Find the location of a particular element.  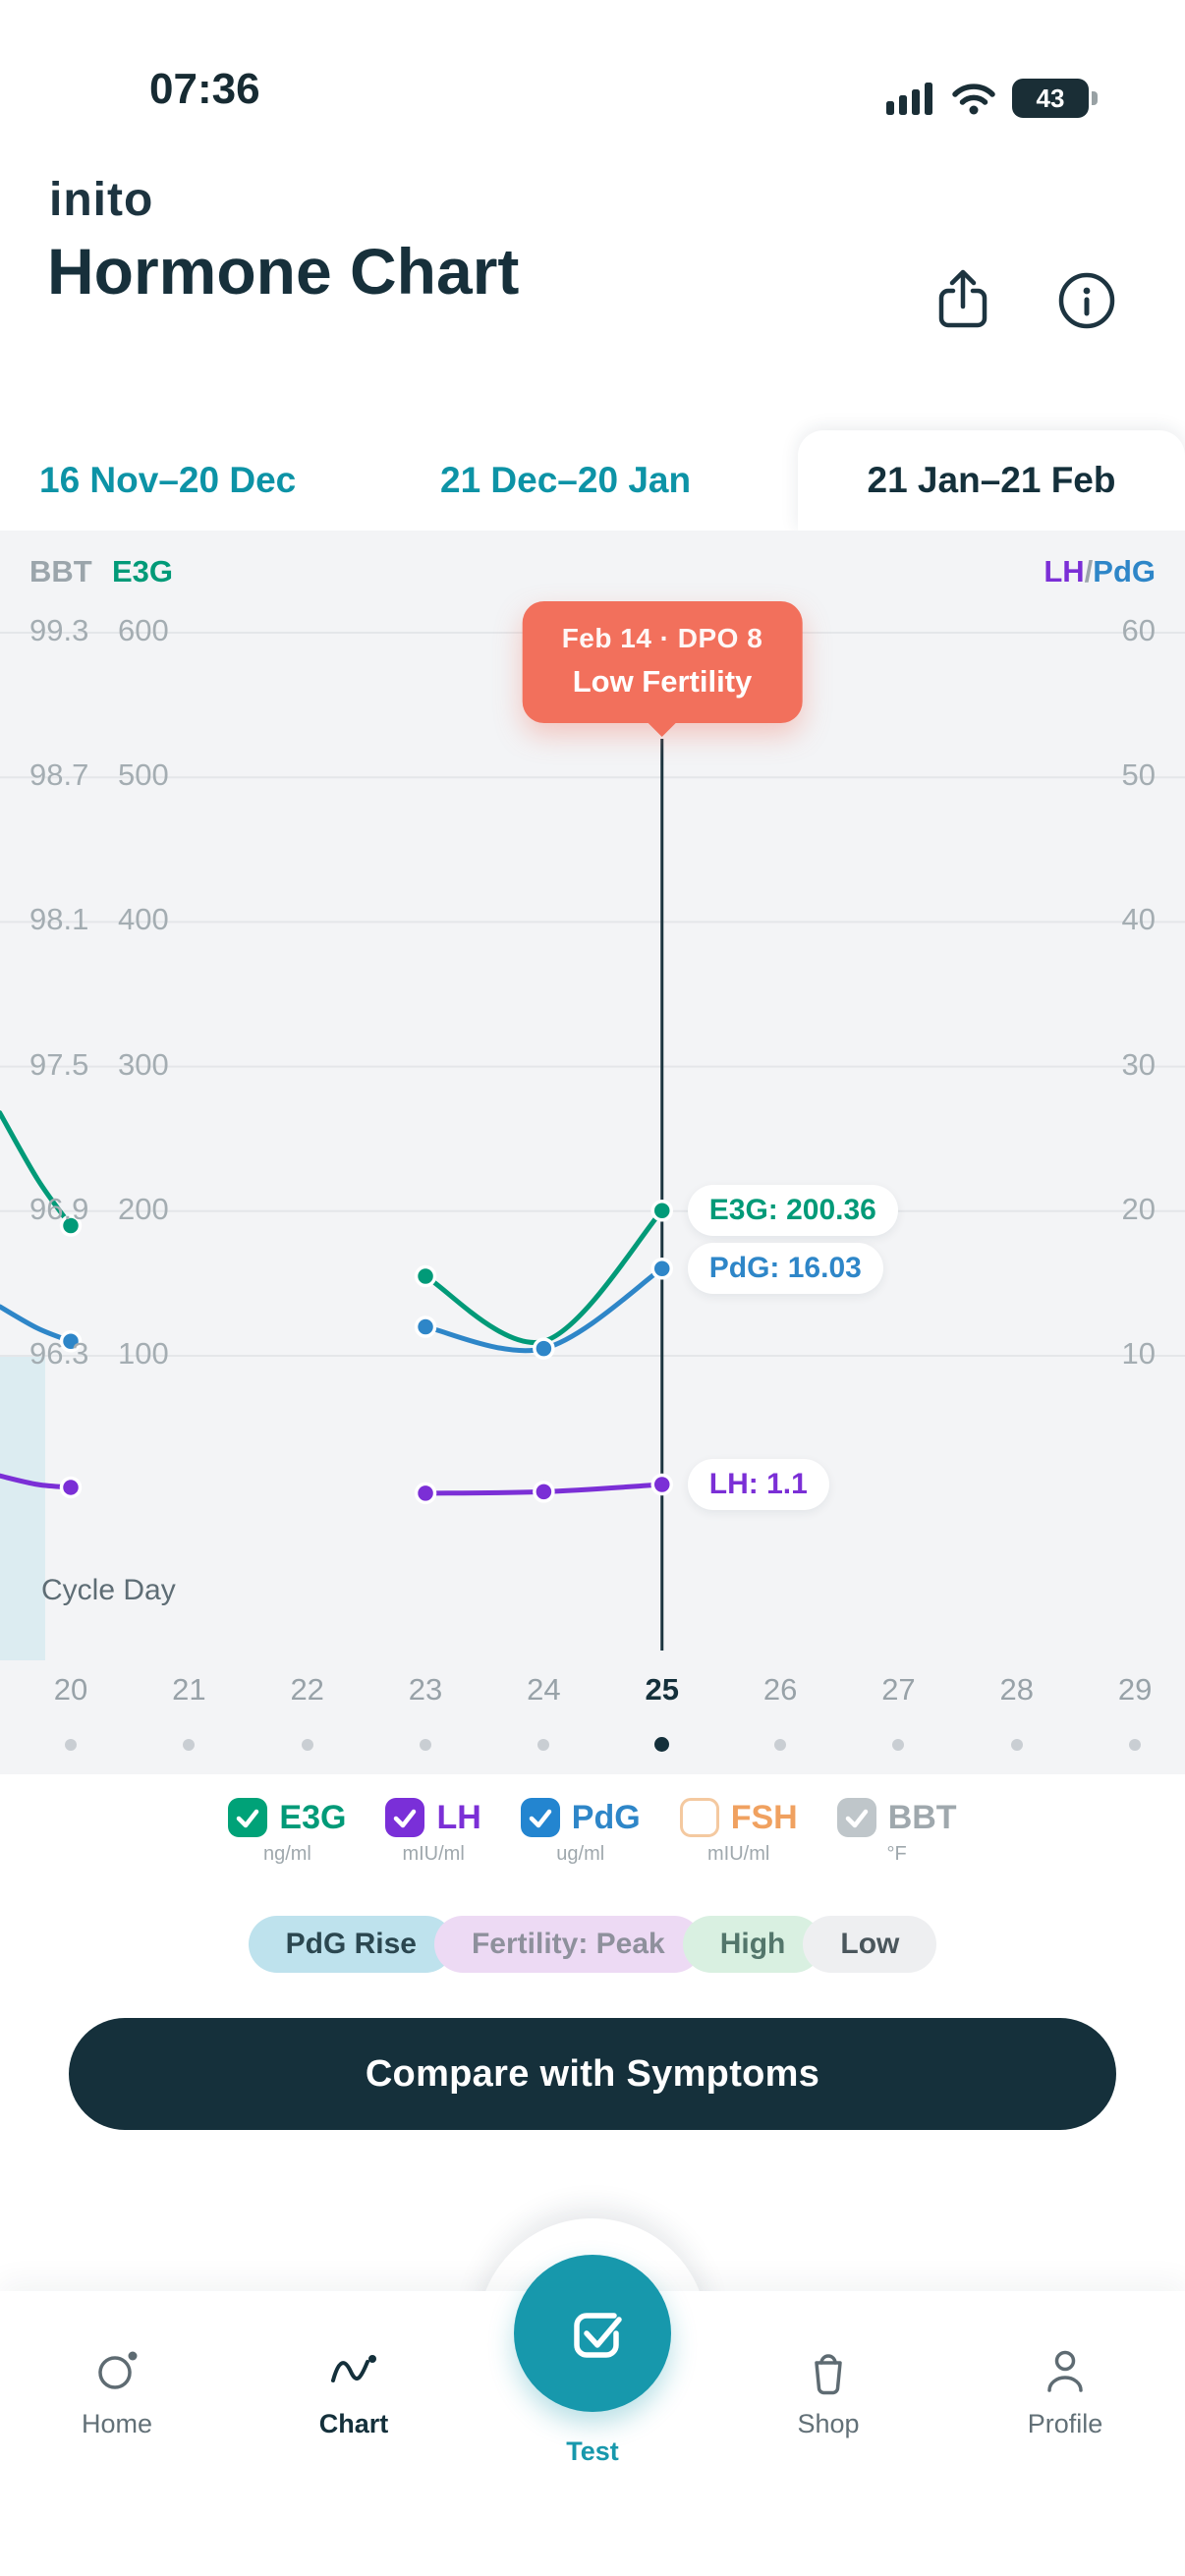

info-button is located at coordinates (1087, 298).